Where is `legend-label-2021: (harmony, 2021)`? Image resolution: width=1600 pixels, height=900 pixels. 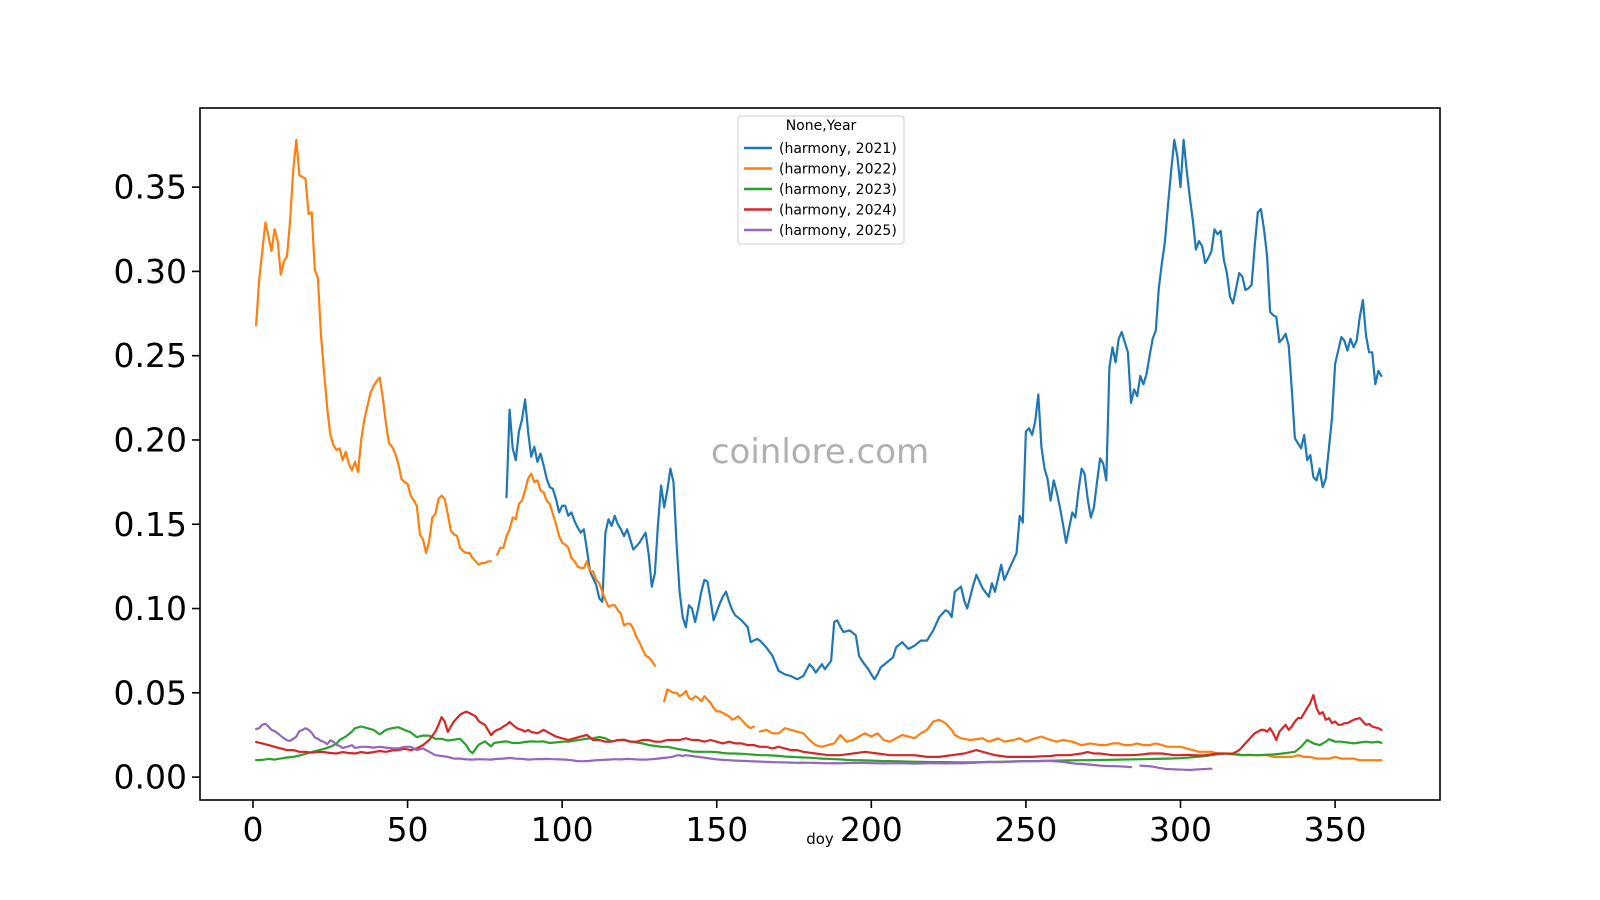 legend-label-2021: (harmony, 2021) is located at coordinates (838, 149).